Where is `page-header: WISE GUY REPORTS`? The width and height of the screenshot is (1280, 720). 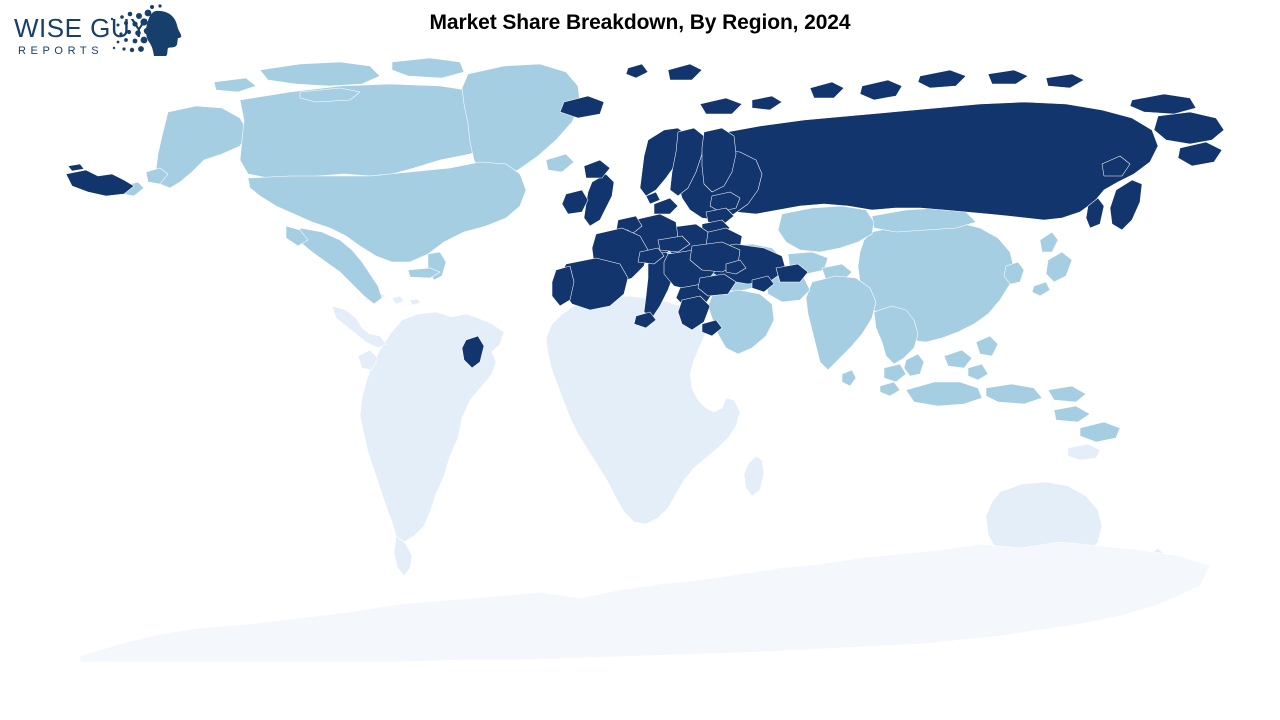 page-header: WISE GUY REPORTS is located at coordinates (640, 31).